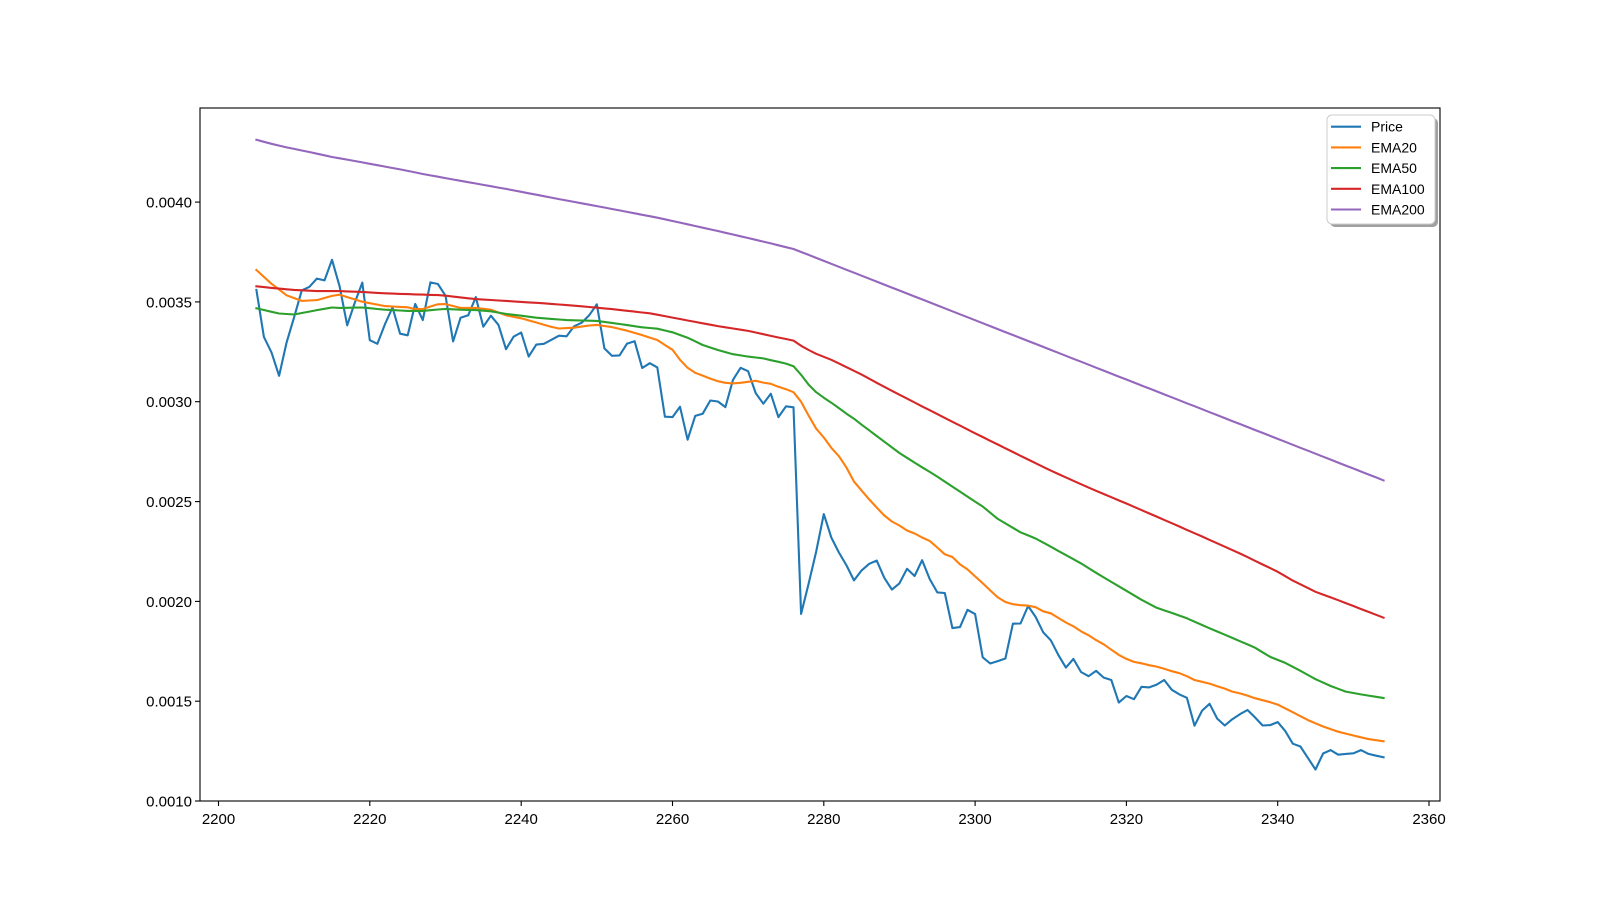 The image size is (1600, 900). Describe the element at coordinates (1428, 819) in the screenshot. I see `svg-text: 2360` at that location.